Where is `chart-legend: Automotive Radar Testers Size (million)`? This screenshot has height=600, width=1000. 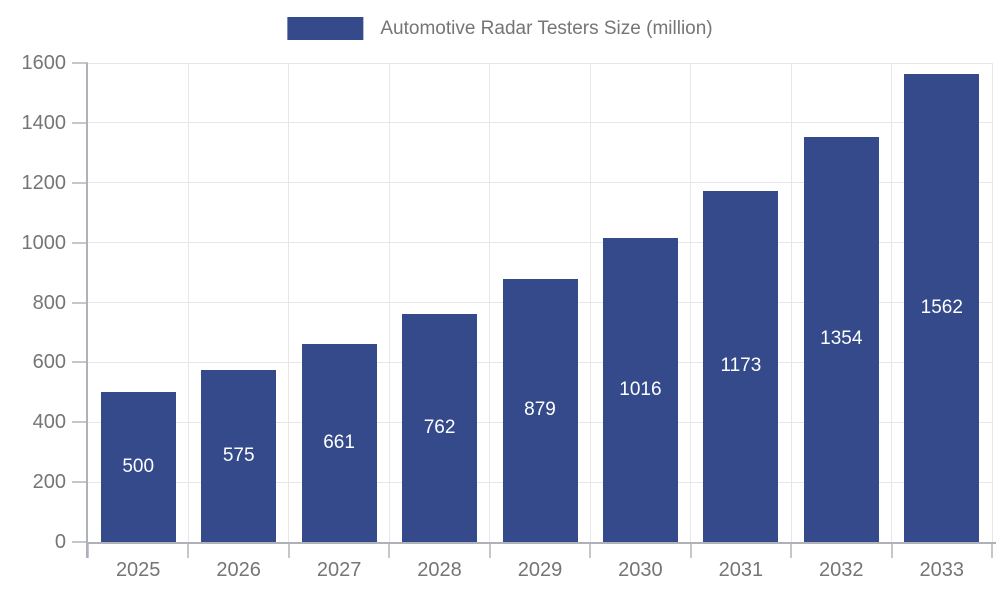
chart-legend: Automotive Radar Testers Size (million) is located at coordinates (500, 28).